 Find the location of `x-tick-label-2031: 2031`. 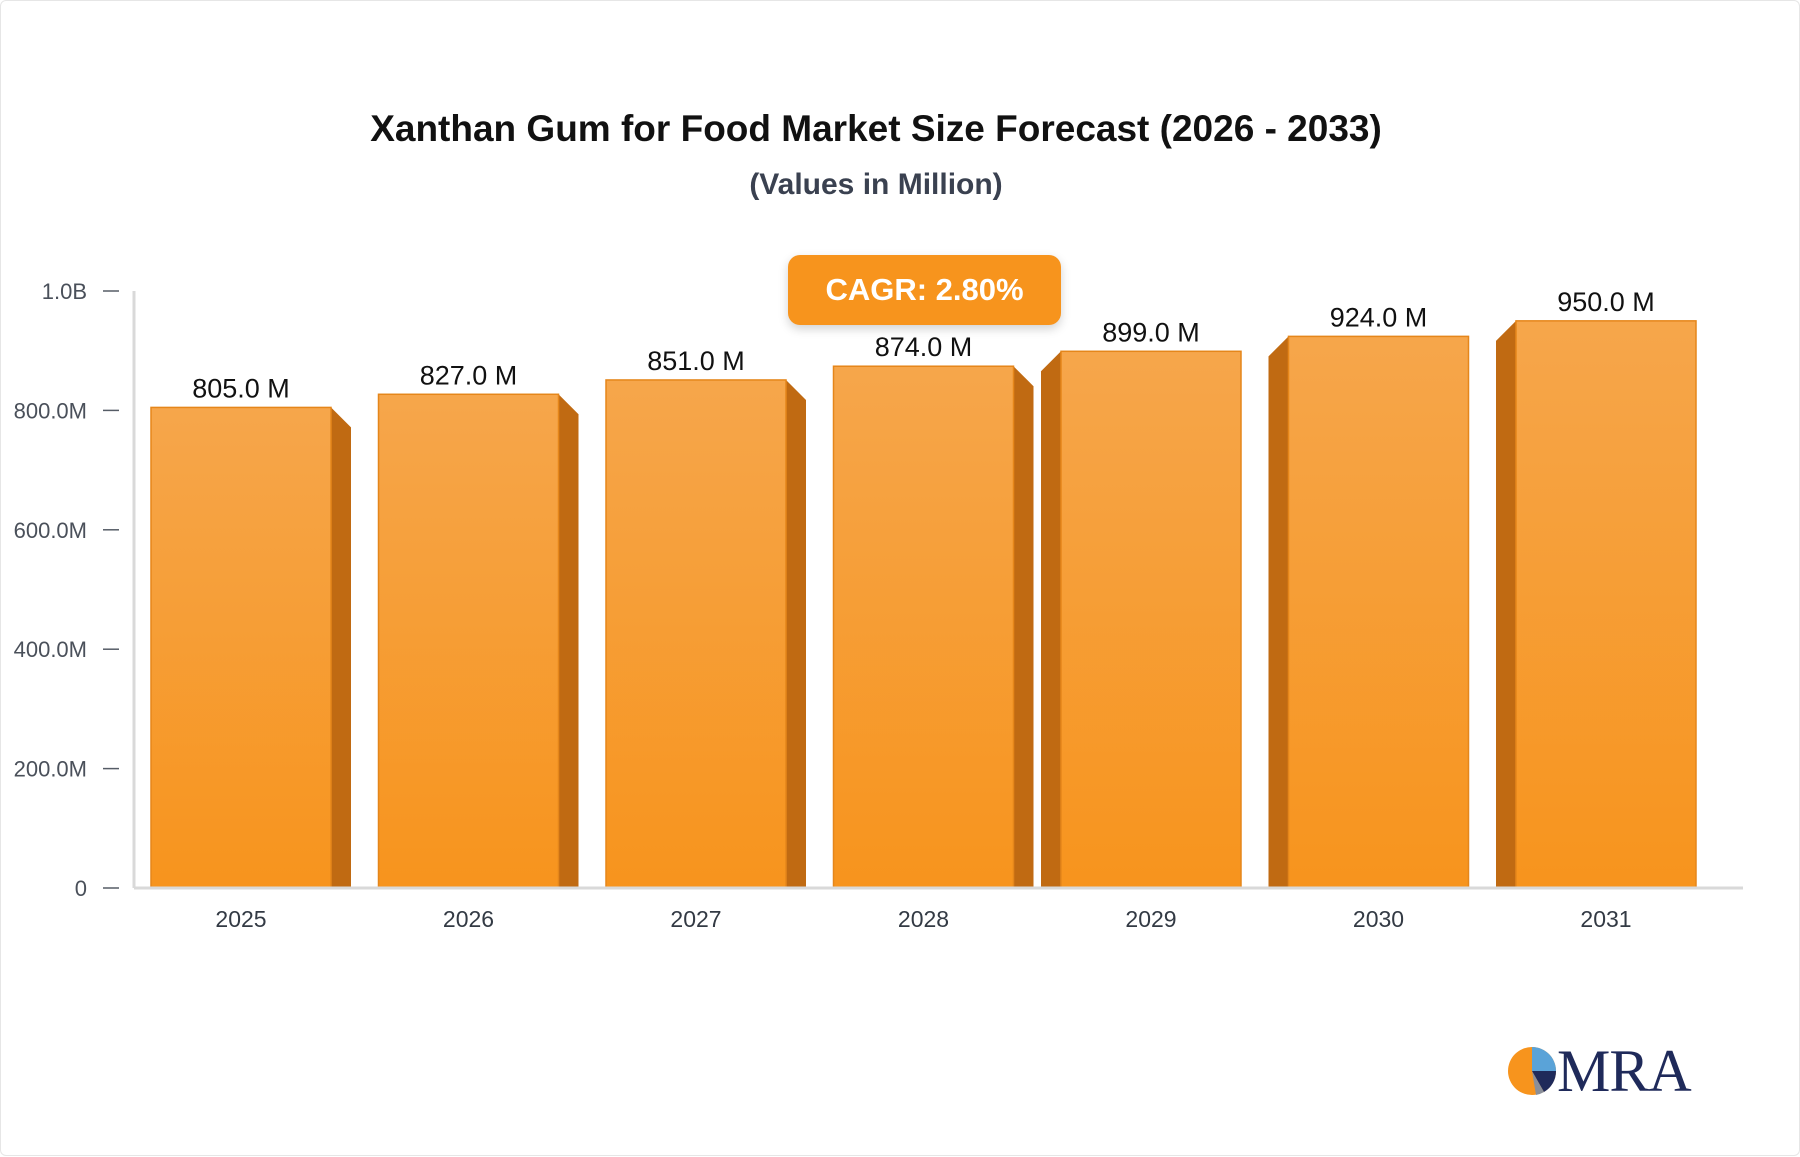

x-tick-label-2031: 2031 is located at coordinates (1605, 919).